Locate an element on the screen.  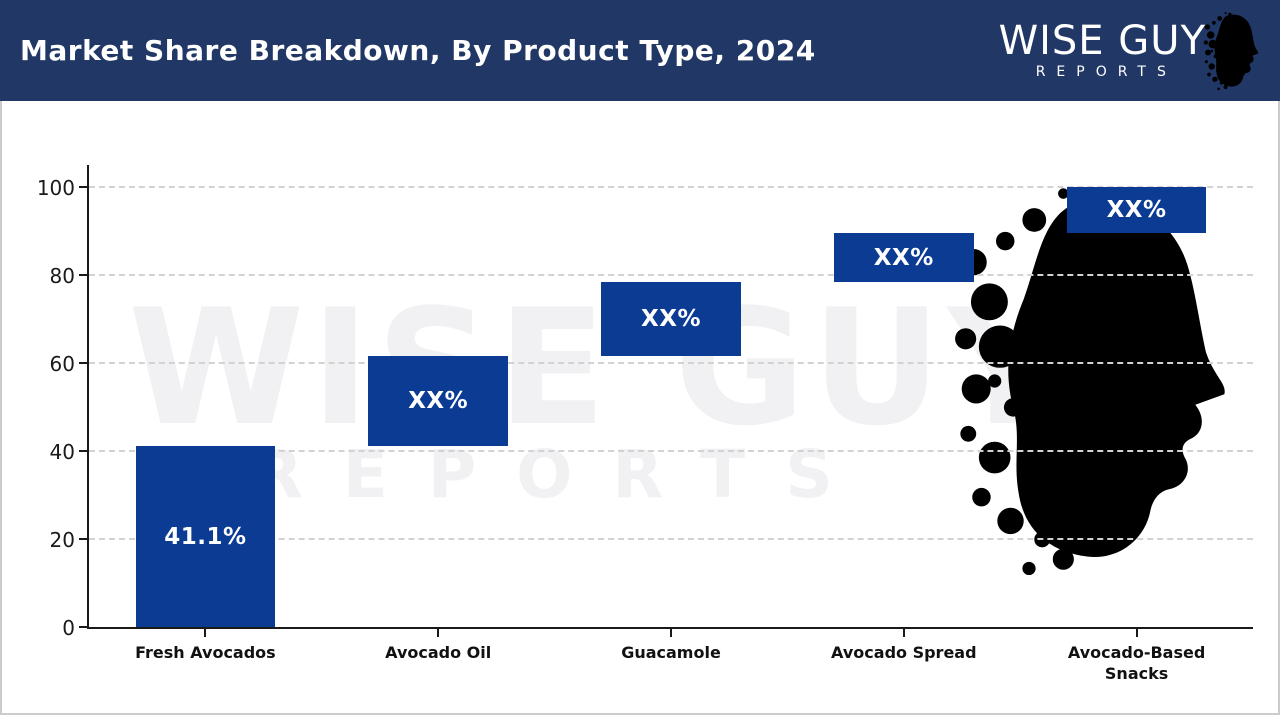
y-tick-label: 60 is located at coordinates (62, 364).